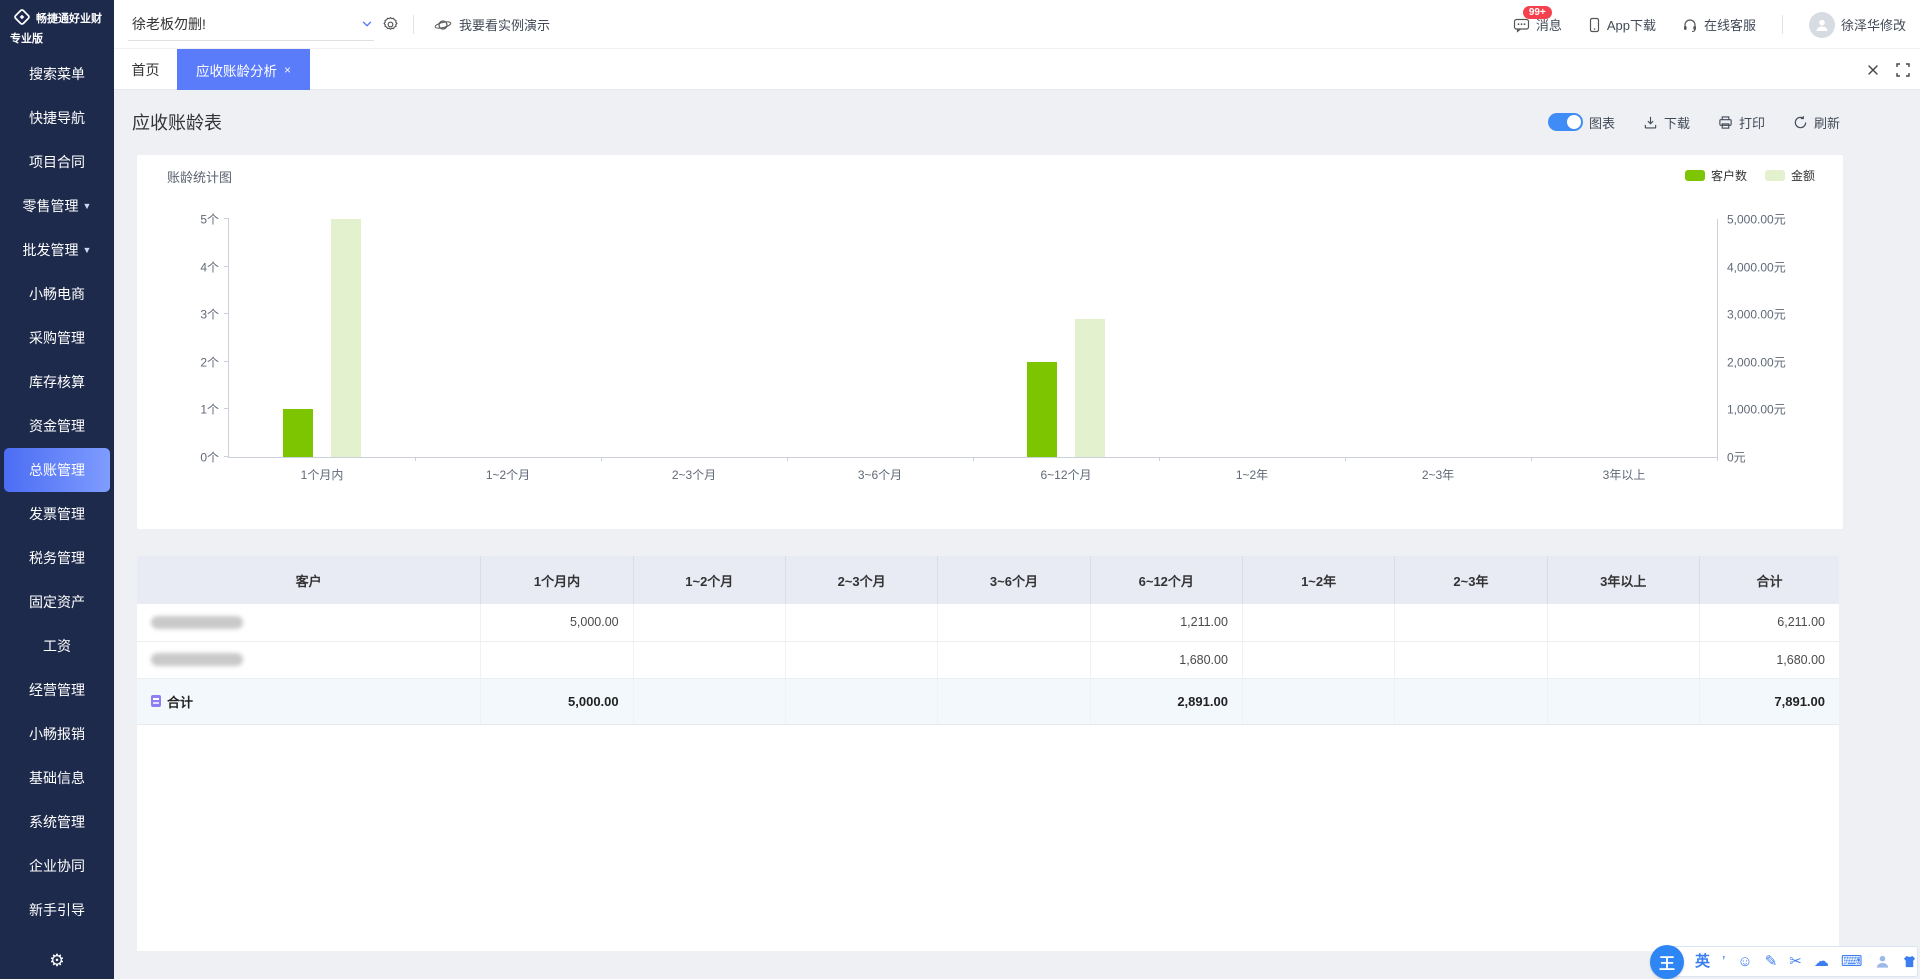 Image resolution: width=1920 pixels, height=979 pixels. I want to click on ime-keyboard-icon: ⌨, so click(1851, 961).